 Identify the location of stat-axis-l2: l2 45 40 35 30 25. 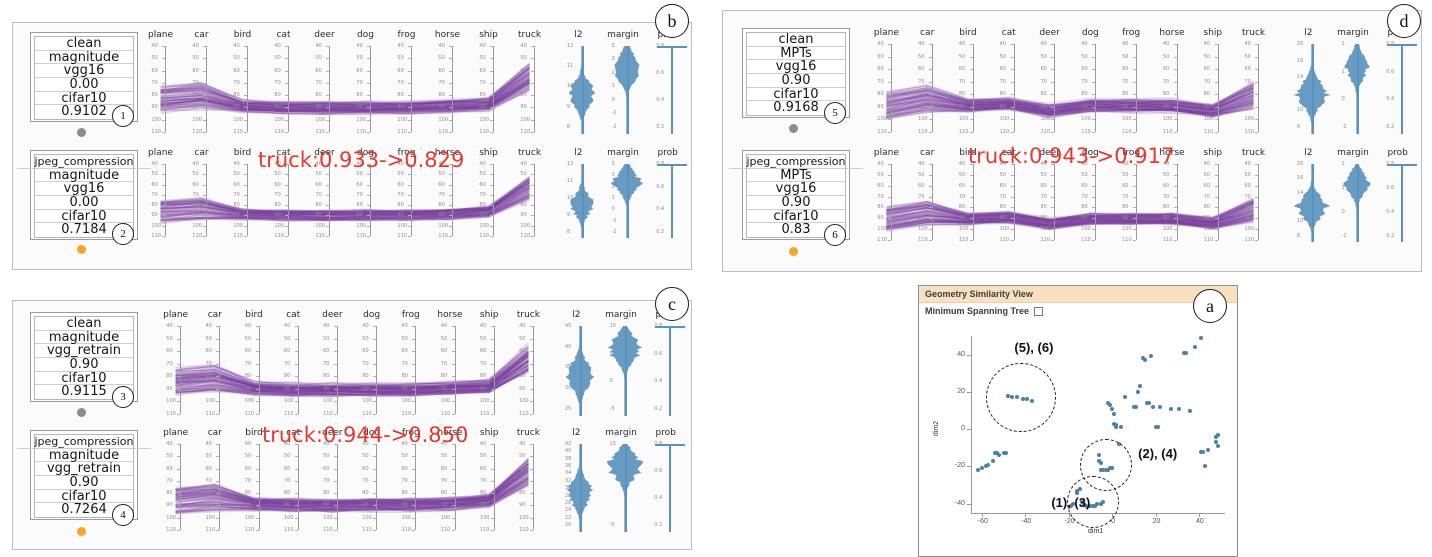
(576, 366).